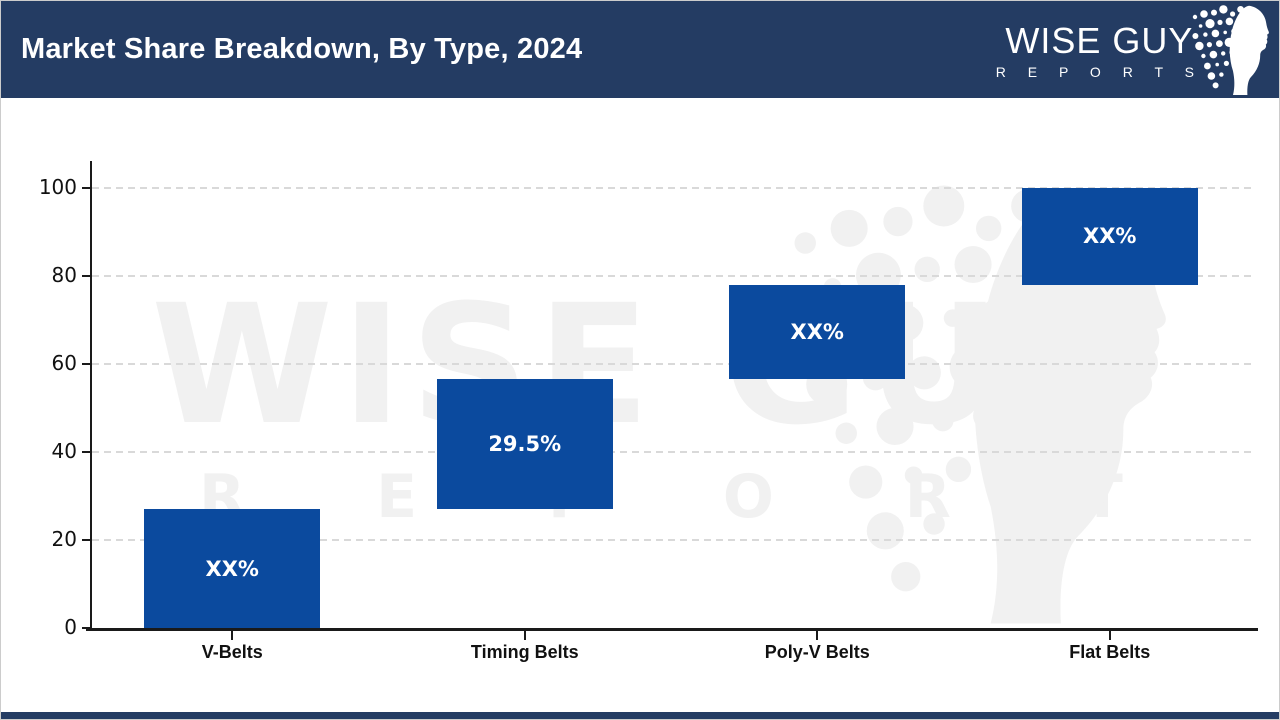 Image resolution: width=1280 pixels, height=720 pixels. Describe the element at coordinates (64, 275) in the screenshot. I see `y-tick-label: 80` at that location.